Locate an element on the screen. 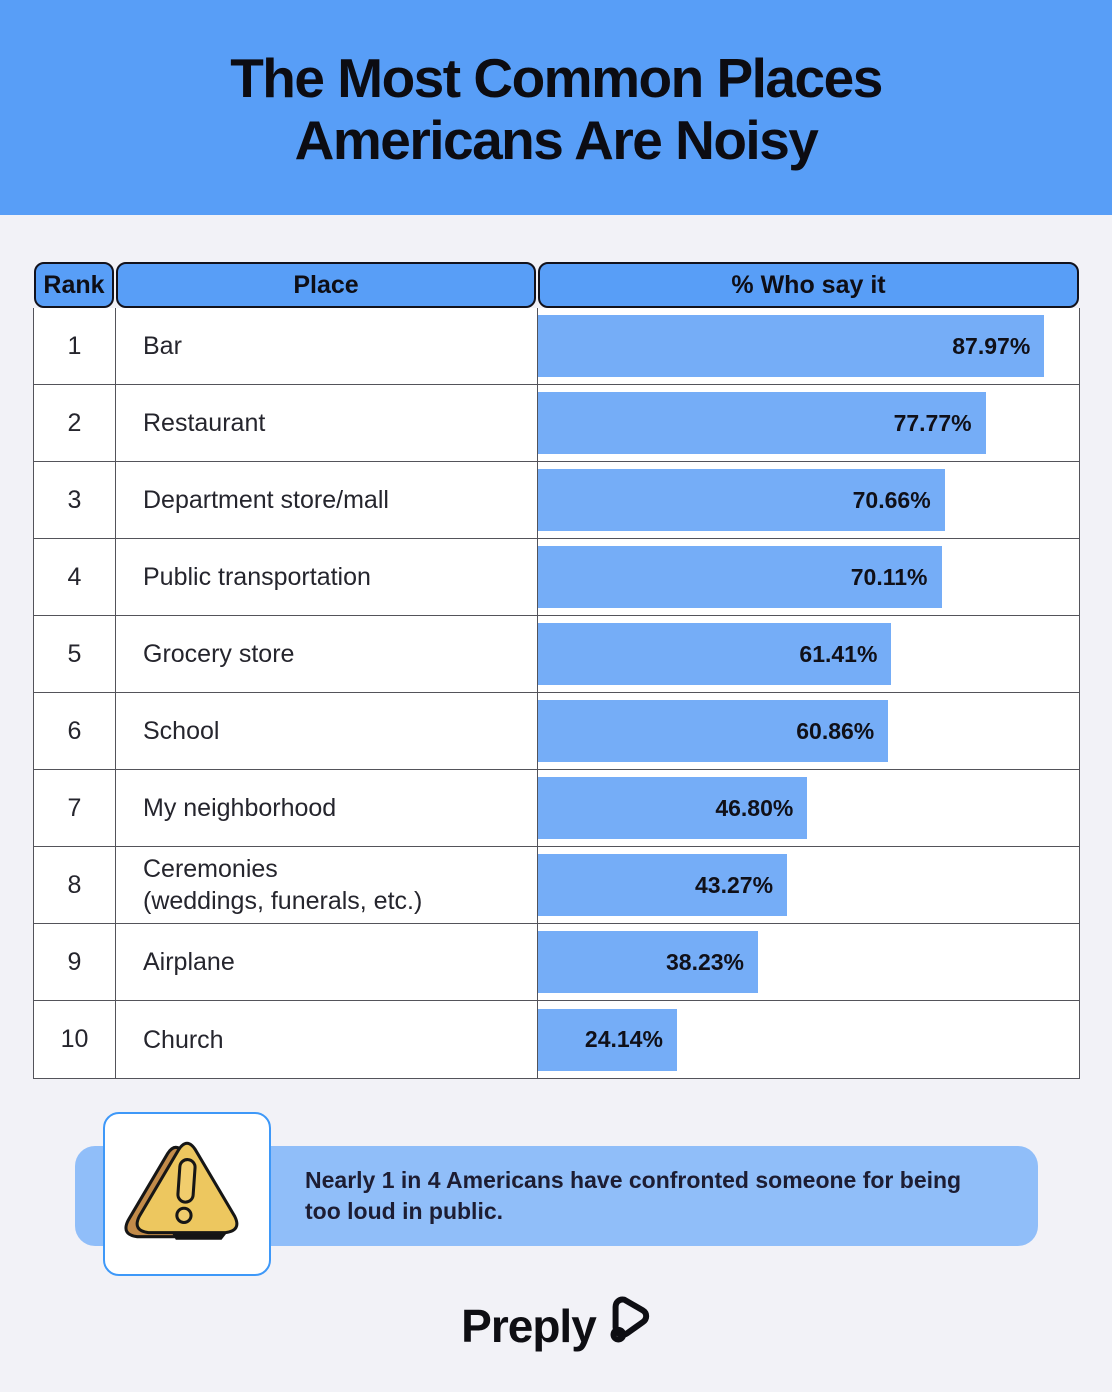 This screenshot has width=1112, height=1392. percentage-bar: 24.14% is located at coordinates (607, 1039).